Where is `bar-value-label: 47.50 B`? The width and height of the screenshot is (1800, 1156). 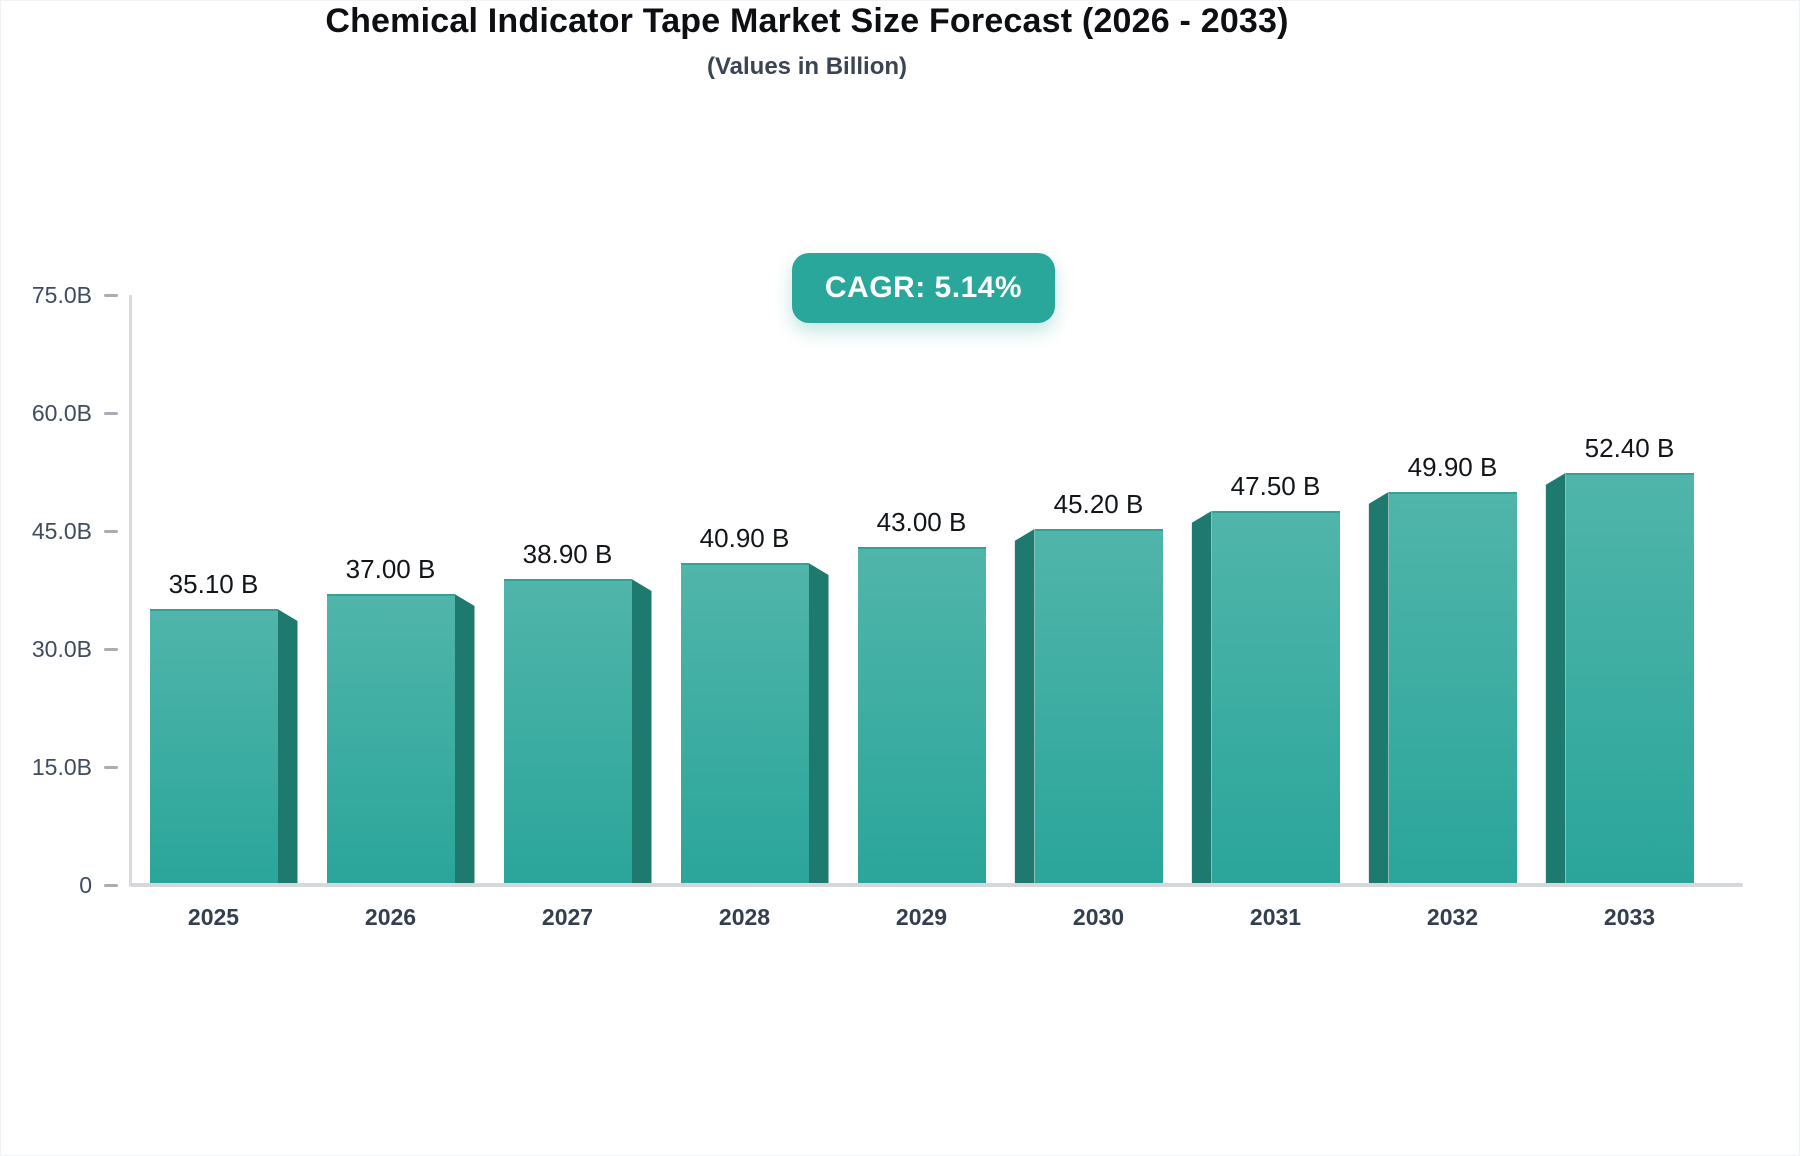
bar-value-label: 47.50 B is located at coordinates (1275, 486).